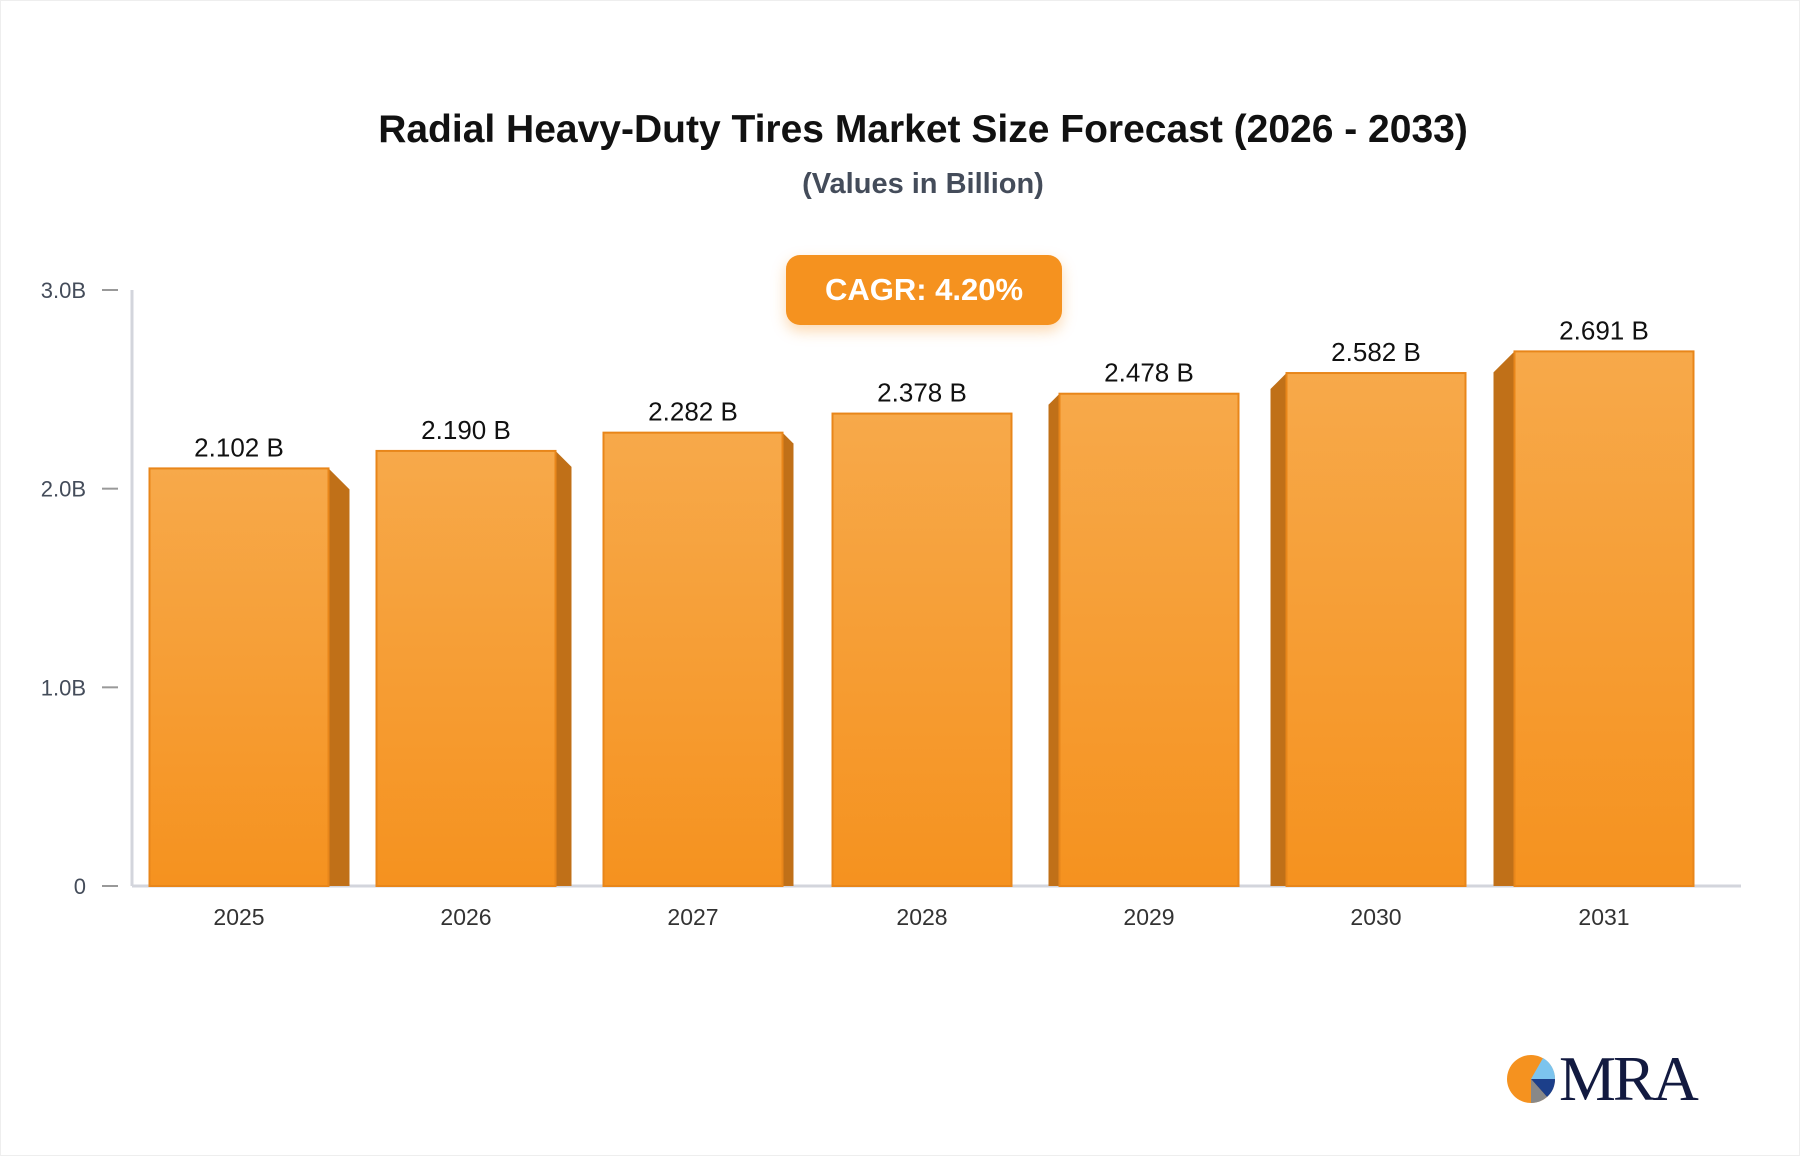 Image resolution: width=1800 pixels, height=1156 pixels. What do you see at coordinates (63, 687) in the screenshot?
I see `y-tick-label: 1.0B` at bounding box center [63, 687].